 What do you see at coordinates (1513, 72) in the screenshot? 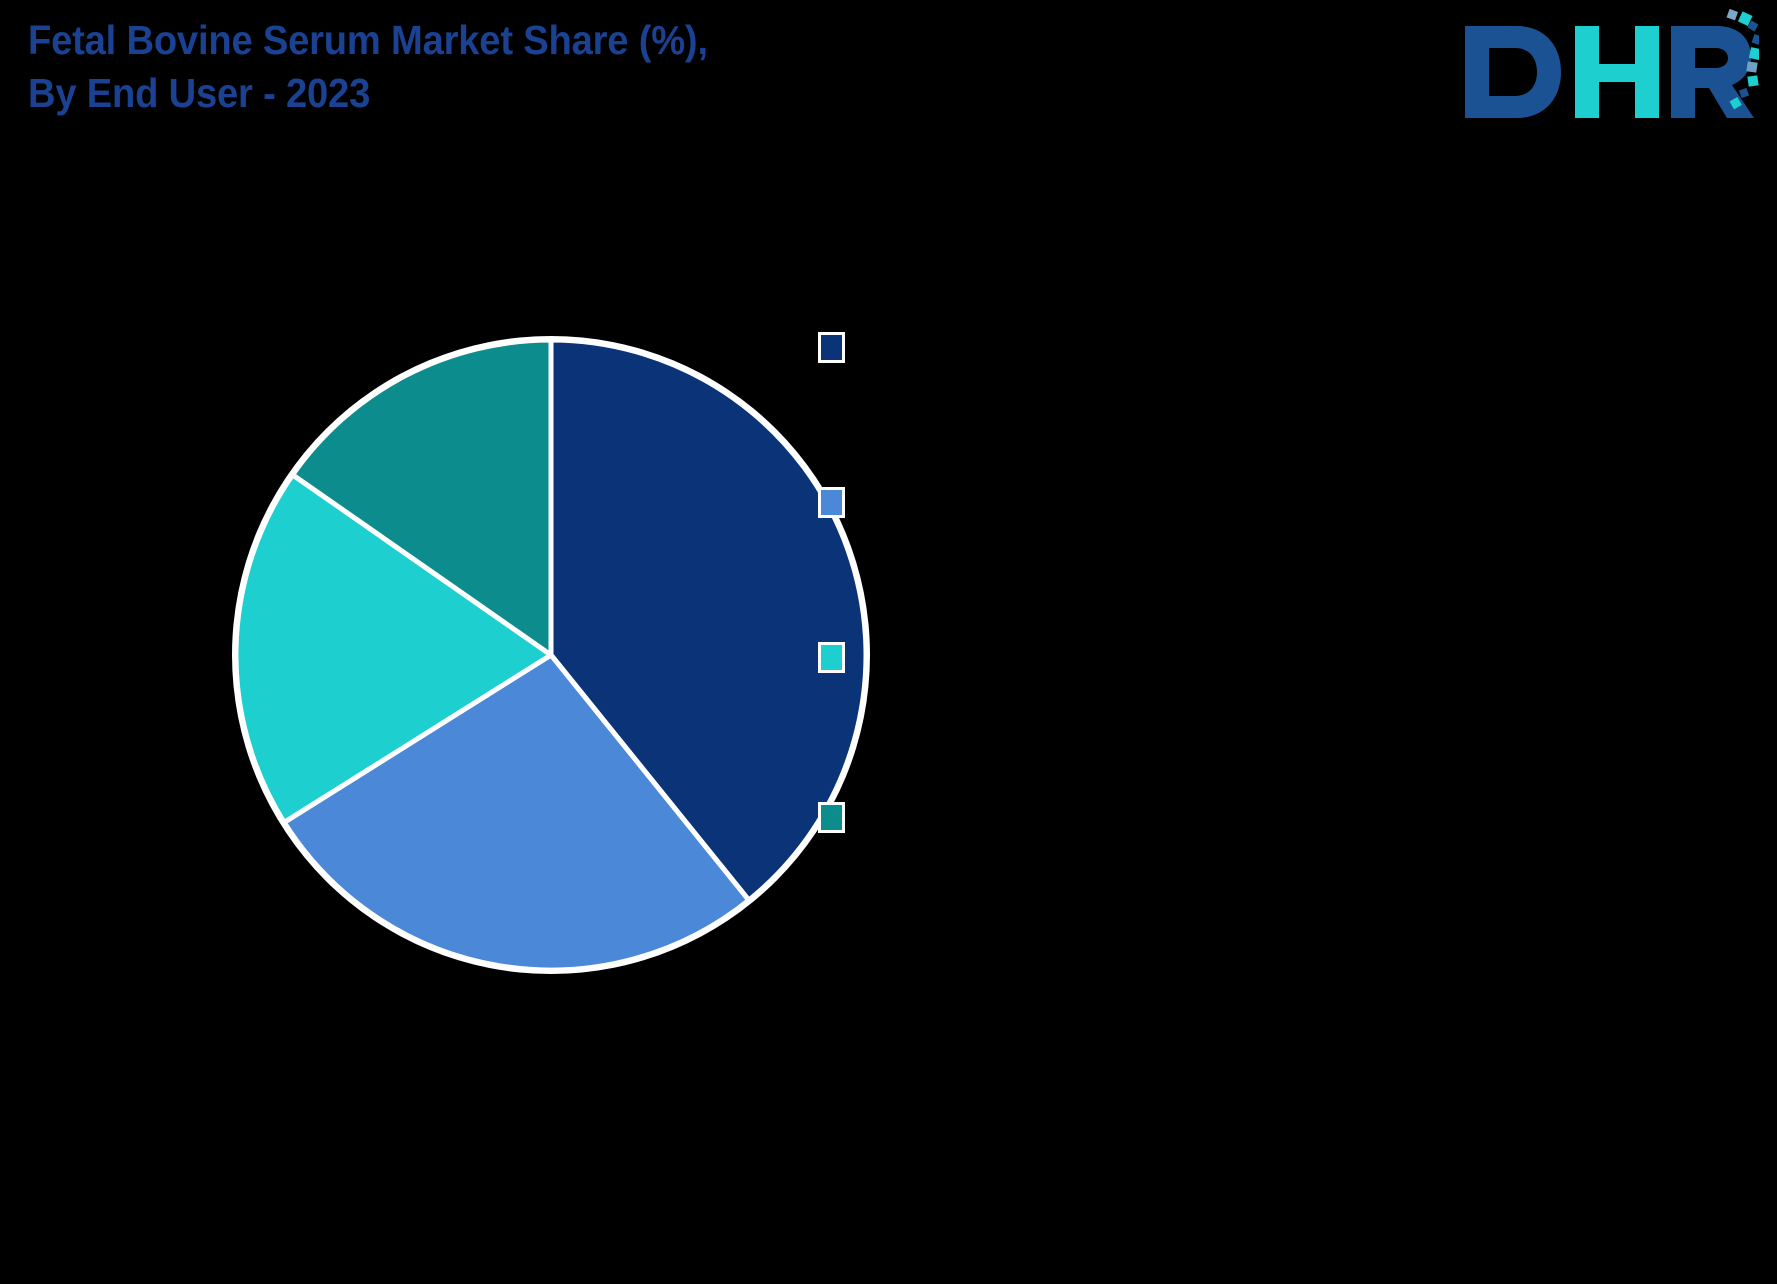
I see `logo-letter-d` at bounding box center [1513, 72].